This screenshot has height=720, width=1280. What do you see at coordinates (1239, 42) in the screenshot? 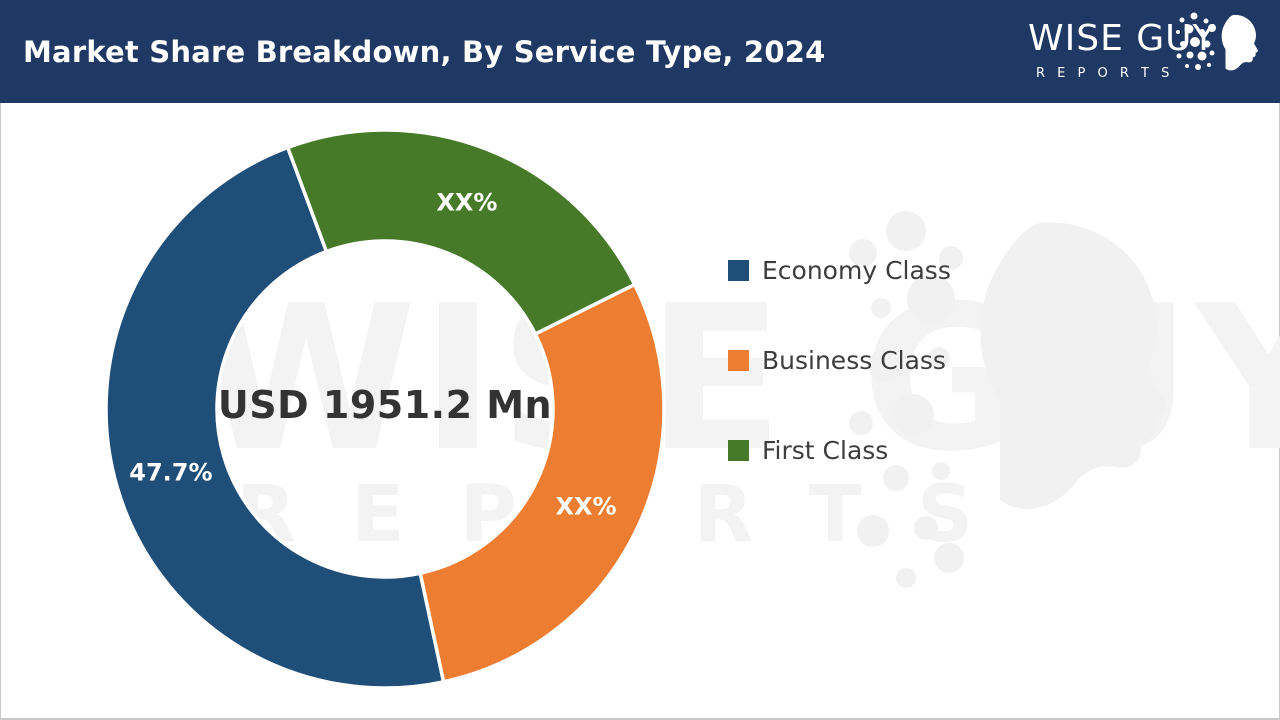
I see `logo-head-icon` at bounding box center [1239, 42].